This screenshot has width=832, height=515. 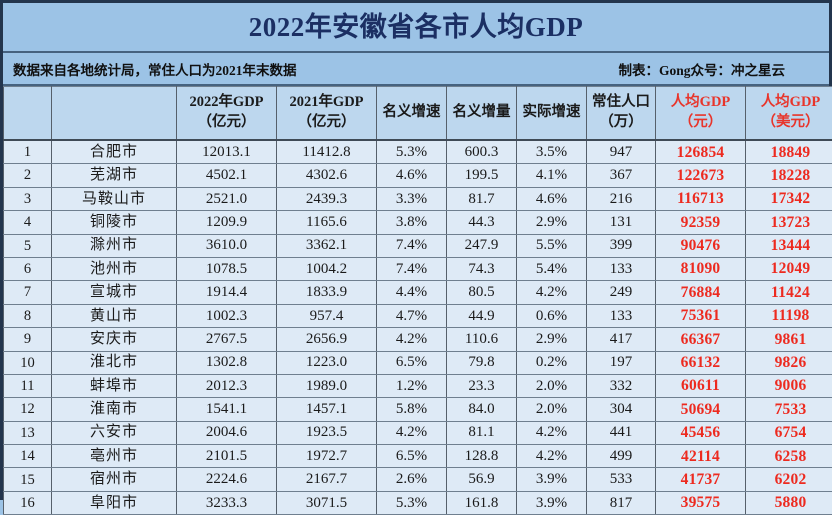 I want to click on cell-gdp2021: 2656.9, so click(x=327, y=339).